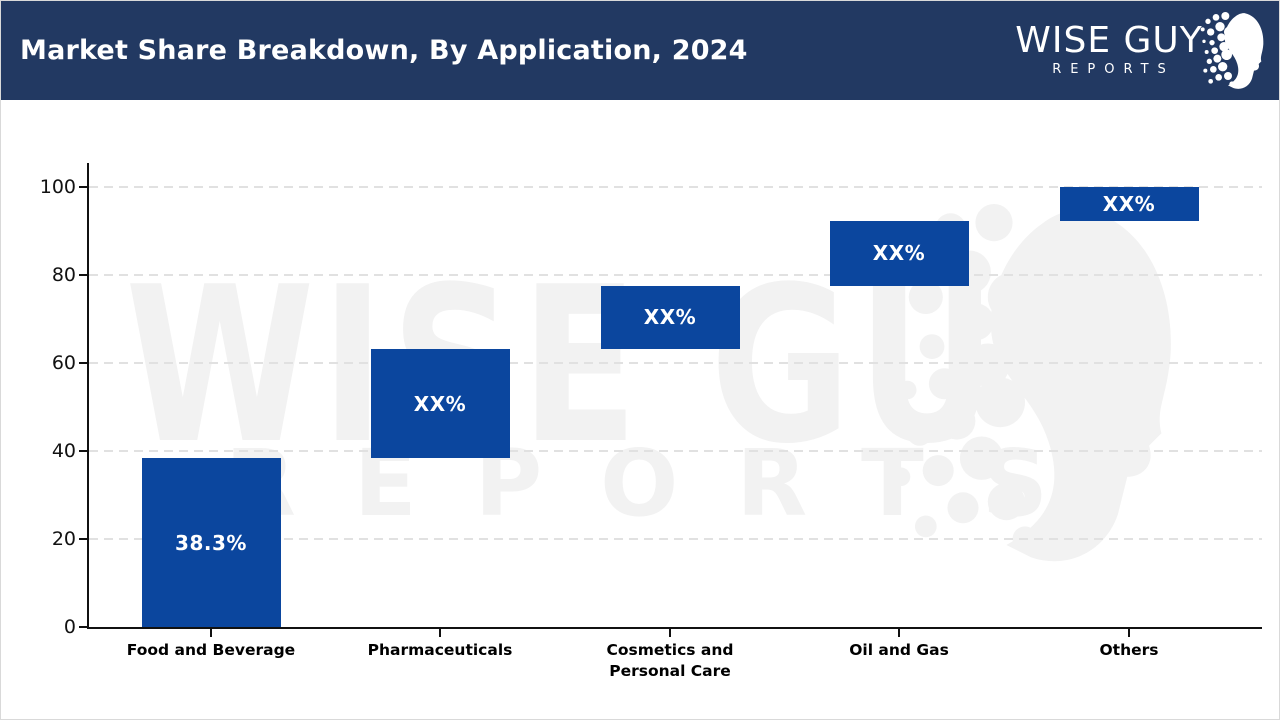 This screenshot has height=720, width=1280. What do you see at coordinates (63, 275) in the screenshot?
I see `y-tick-label: 80` at bounding box center [63, 275].